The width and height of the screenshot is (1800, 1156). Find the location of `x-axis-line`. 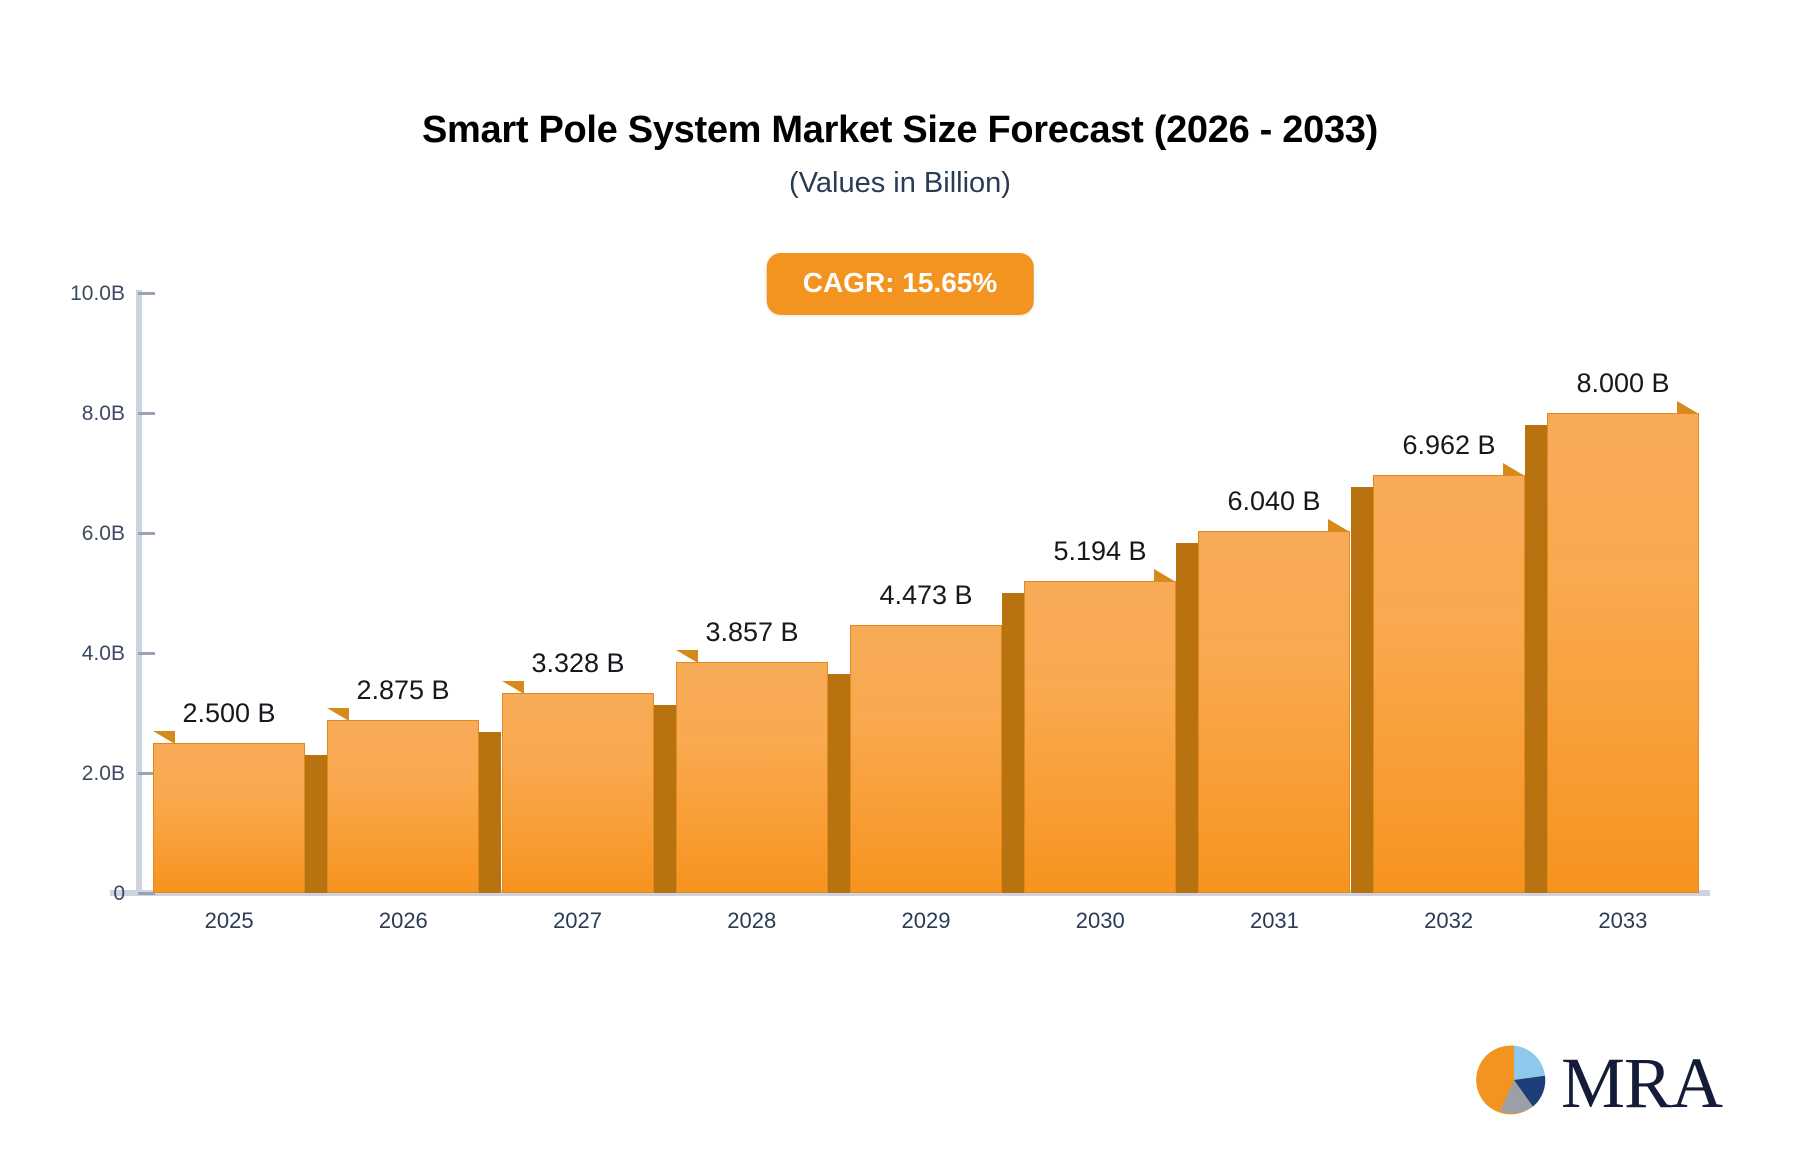

x-axis-line is located at coordinates (910, 893).